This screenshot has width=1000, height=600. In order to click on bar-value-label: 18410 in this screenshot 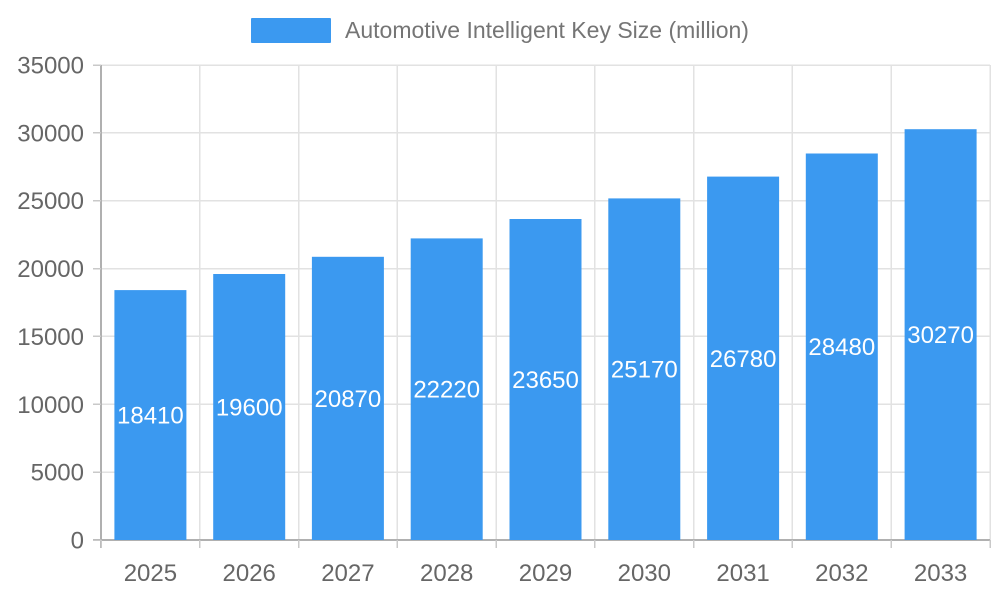, I will do `click(150, 416)`.